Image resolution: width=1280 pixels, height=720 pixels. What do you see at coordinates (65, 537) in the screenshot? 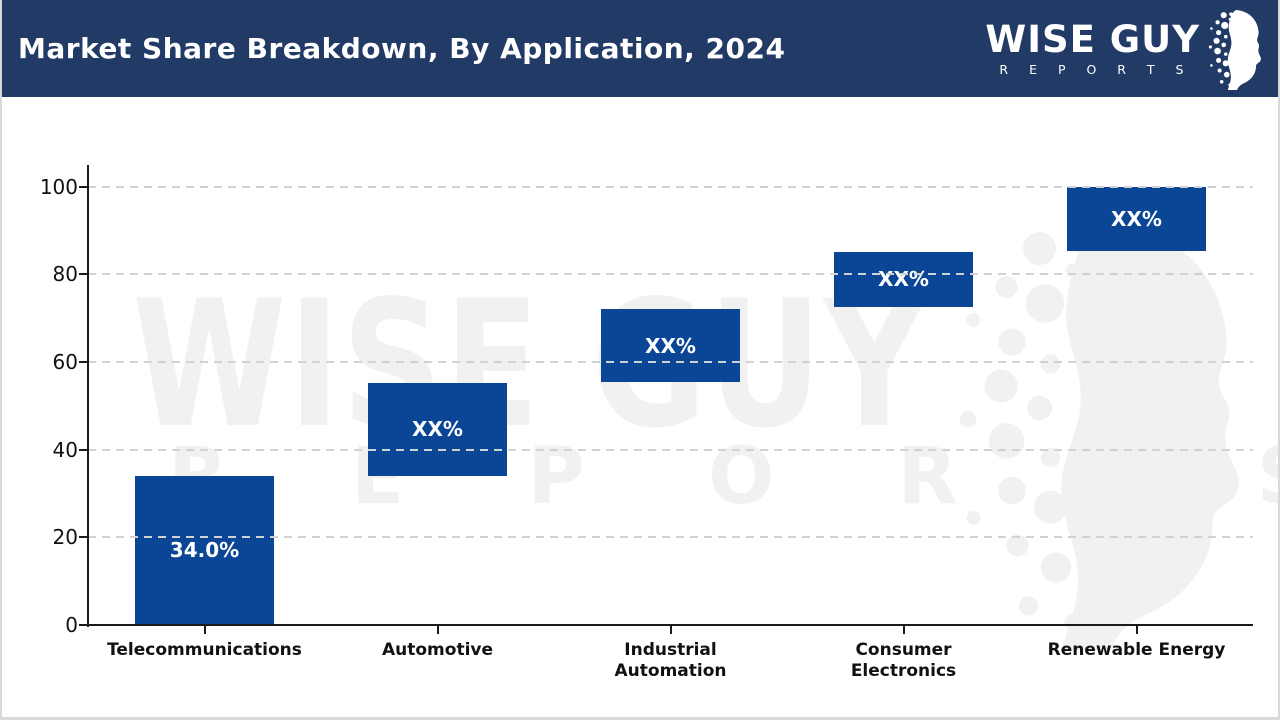
I see `y-tick-label-20: 20` at bounding box center [65, 537].